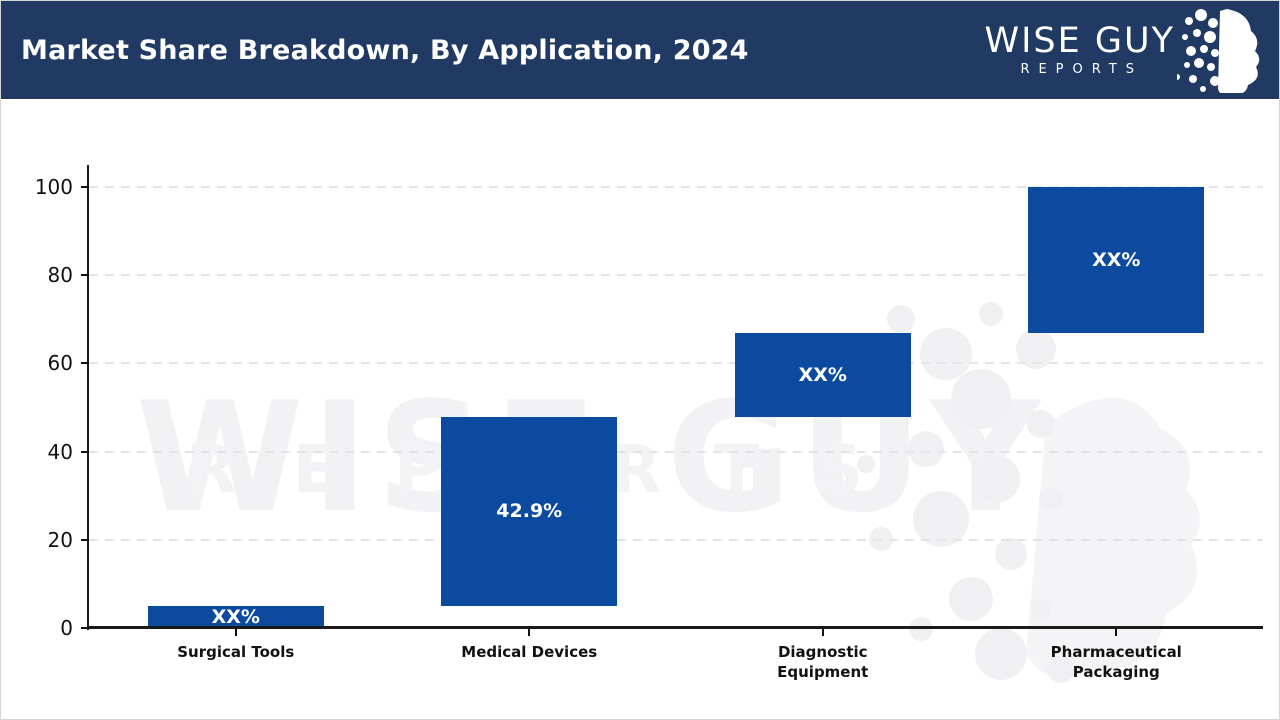 The height and width of the screenshot is (720, 1280). What do you see at coordinates (675, 627) in the screenshot?
I see `x-axis-line` at bounding box center [675, 627].